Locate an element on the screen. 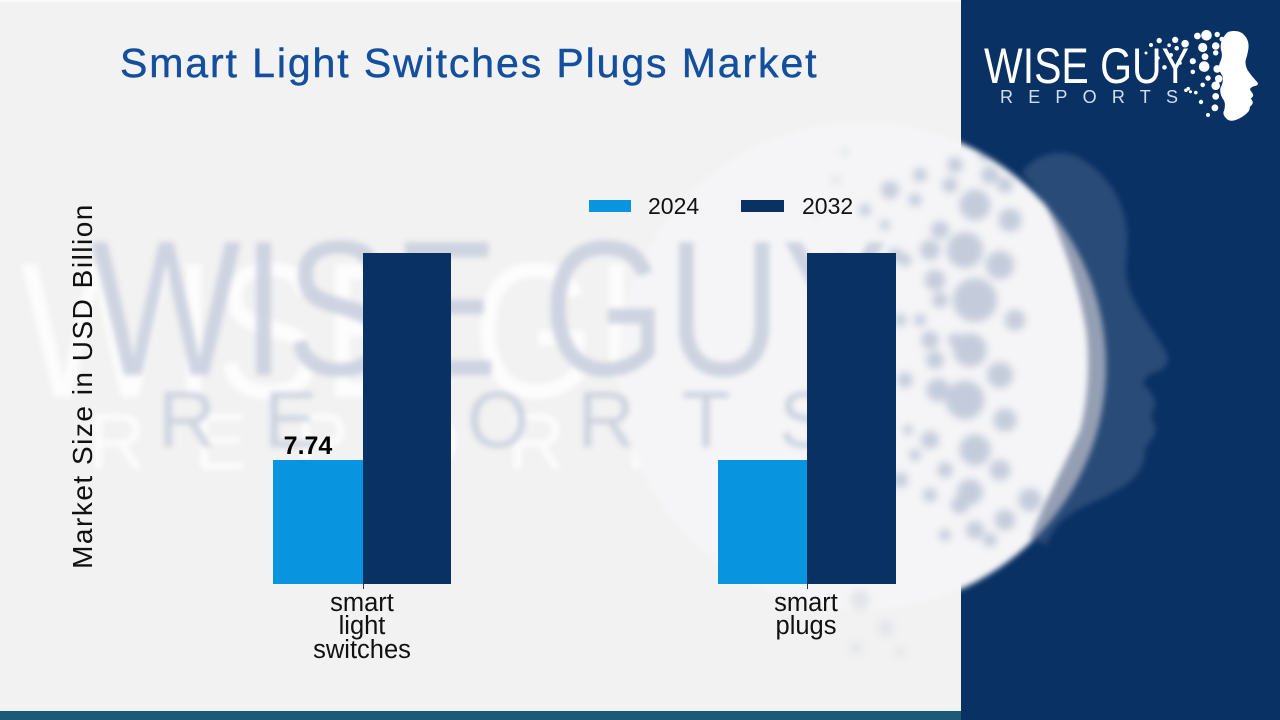 The height and width of the screenshot is (720, 1280). svg-text: WISE GUY is located at coordinates (1086, 66).